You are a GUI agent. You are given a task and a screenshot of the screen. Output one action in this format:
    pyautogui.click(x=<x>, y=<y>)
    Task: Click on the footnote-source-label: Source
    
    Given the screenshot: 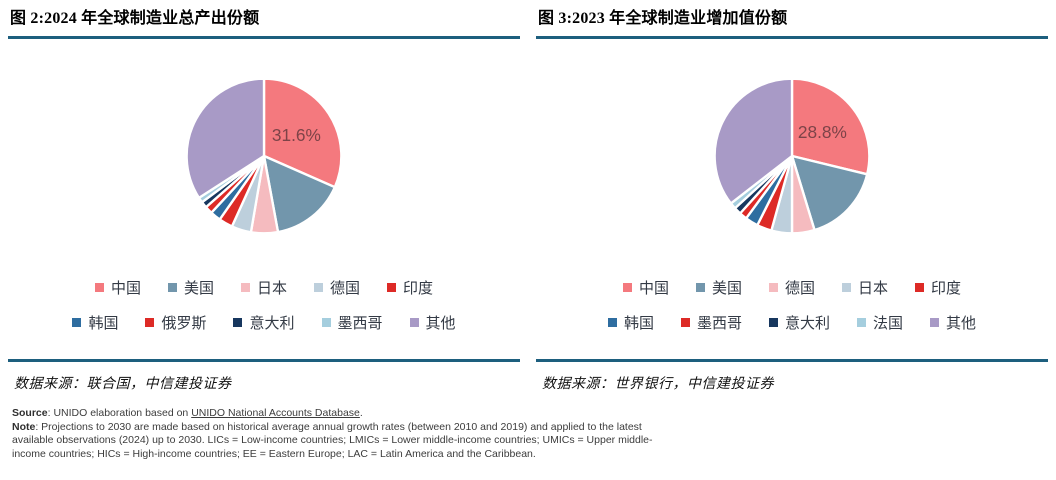 What is the action you would take?
    pyautogui.click(x=30, y=413)
    